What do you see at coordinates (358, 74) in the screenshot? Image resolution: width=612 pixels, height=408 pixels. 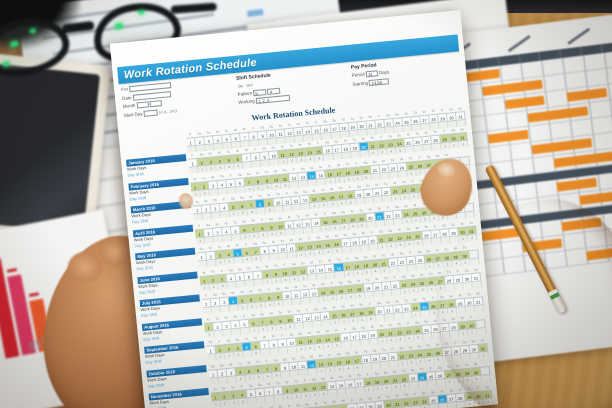 I see `period-label: Period` at bounding box center [358, 74].